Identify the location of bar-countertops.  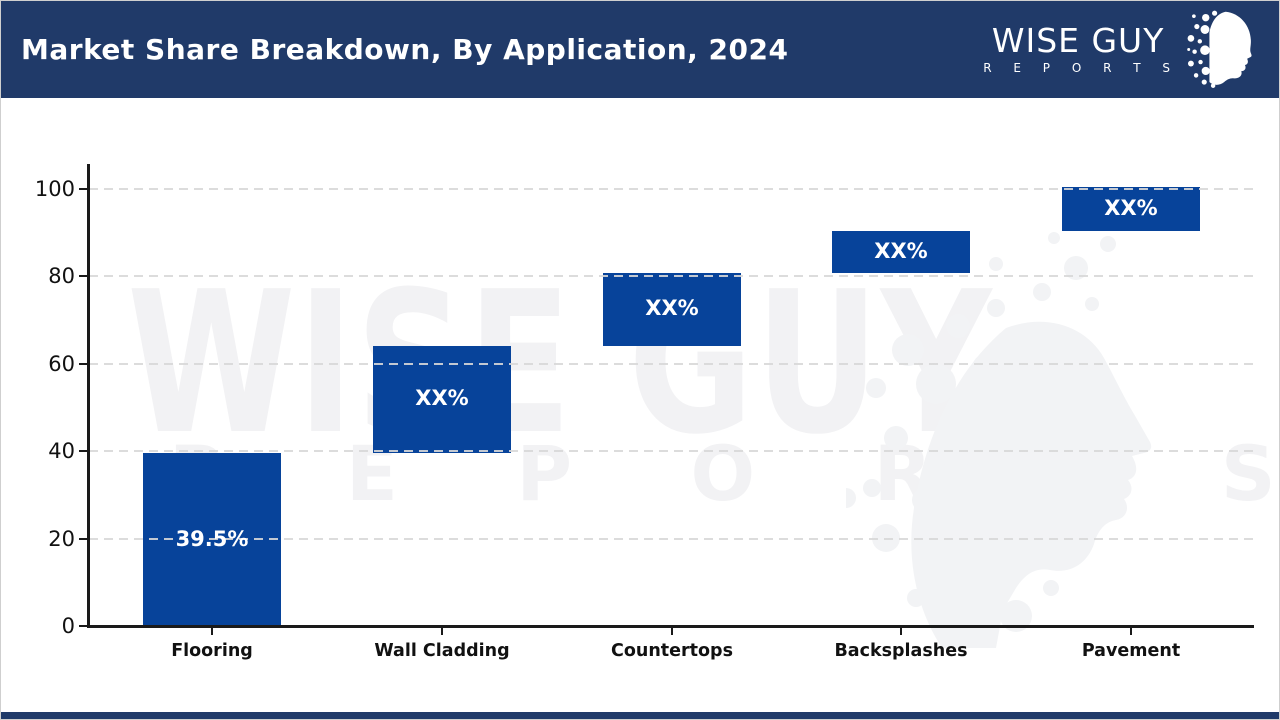
(672, 309).